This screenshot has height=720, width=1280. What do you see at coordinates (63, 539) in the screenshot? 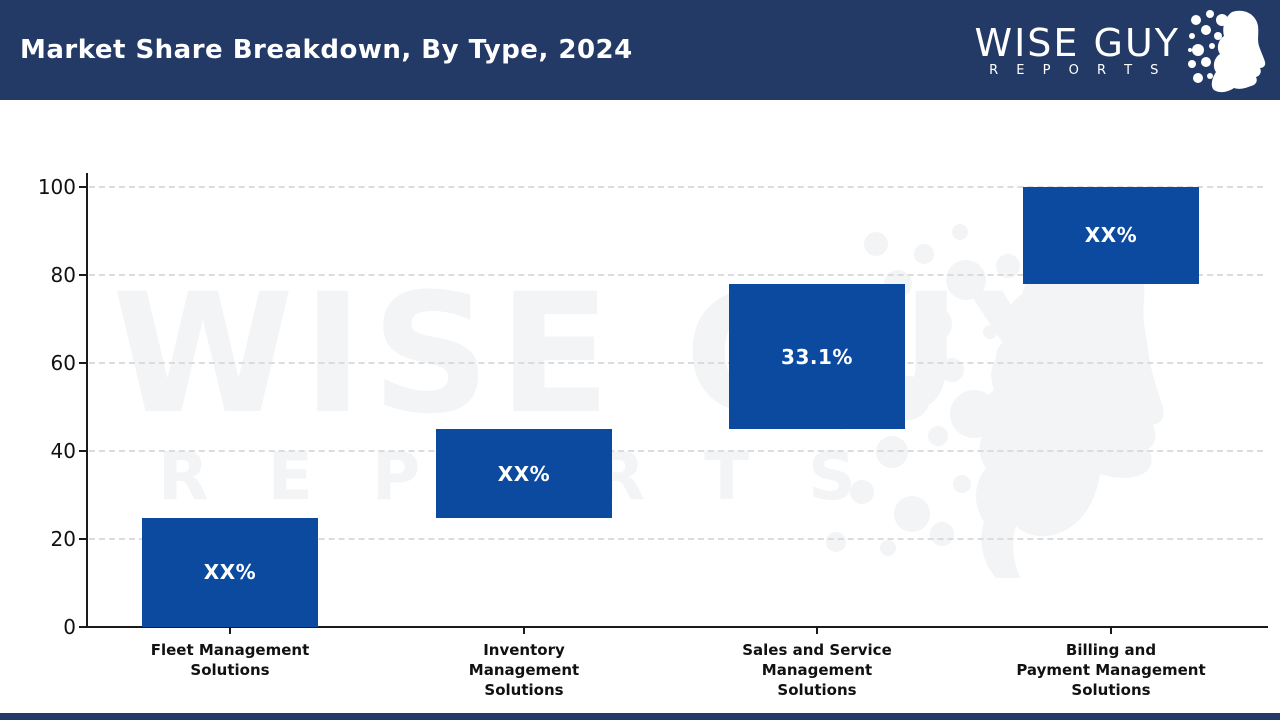
I see `y-tick-label-20: 20` at bounding box center [63, 539].